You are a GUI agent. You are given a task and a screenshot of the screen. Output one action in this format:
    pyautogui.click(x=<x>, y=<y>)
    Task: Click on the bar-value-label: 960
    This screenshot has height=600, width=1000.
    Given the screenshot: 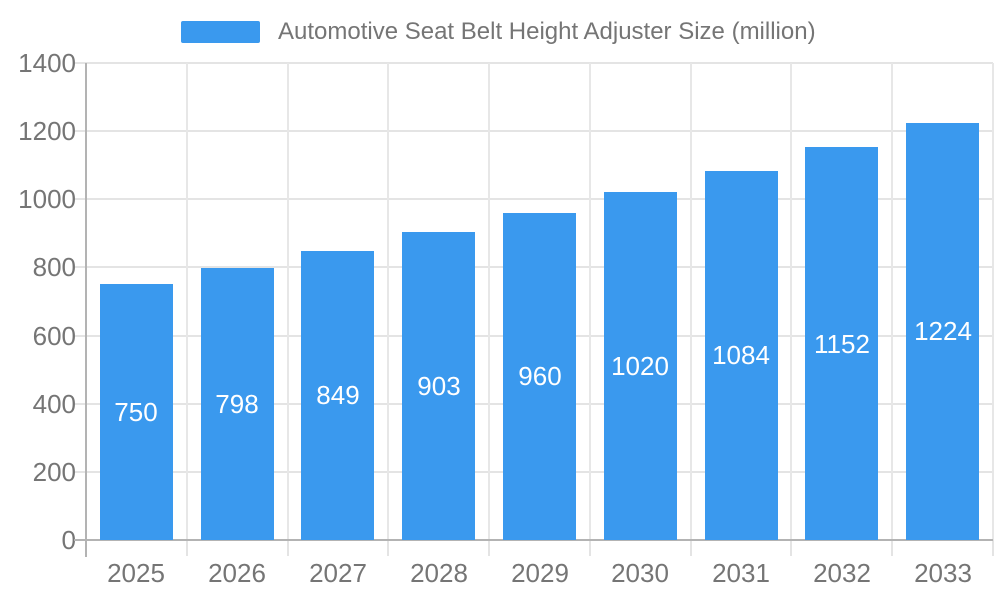 What is the action you would take?
    pyautogui.click(x=540, y=376)
    